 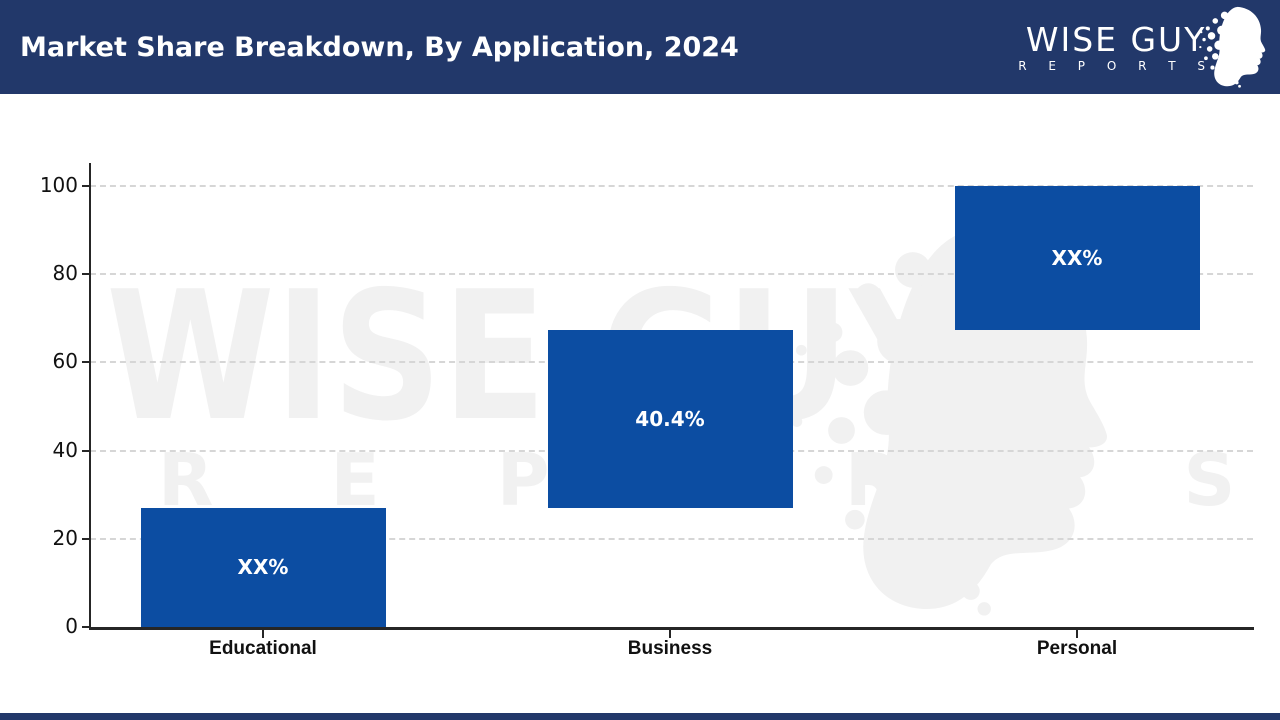 What do you see at coordinates (65, 537) in the screenshot?
I see `y-tick-label: 20` at bounding box center [65, 537].